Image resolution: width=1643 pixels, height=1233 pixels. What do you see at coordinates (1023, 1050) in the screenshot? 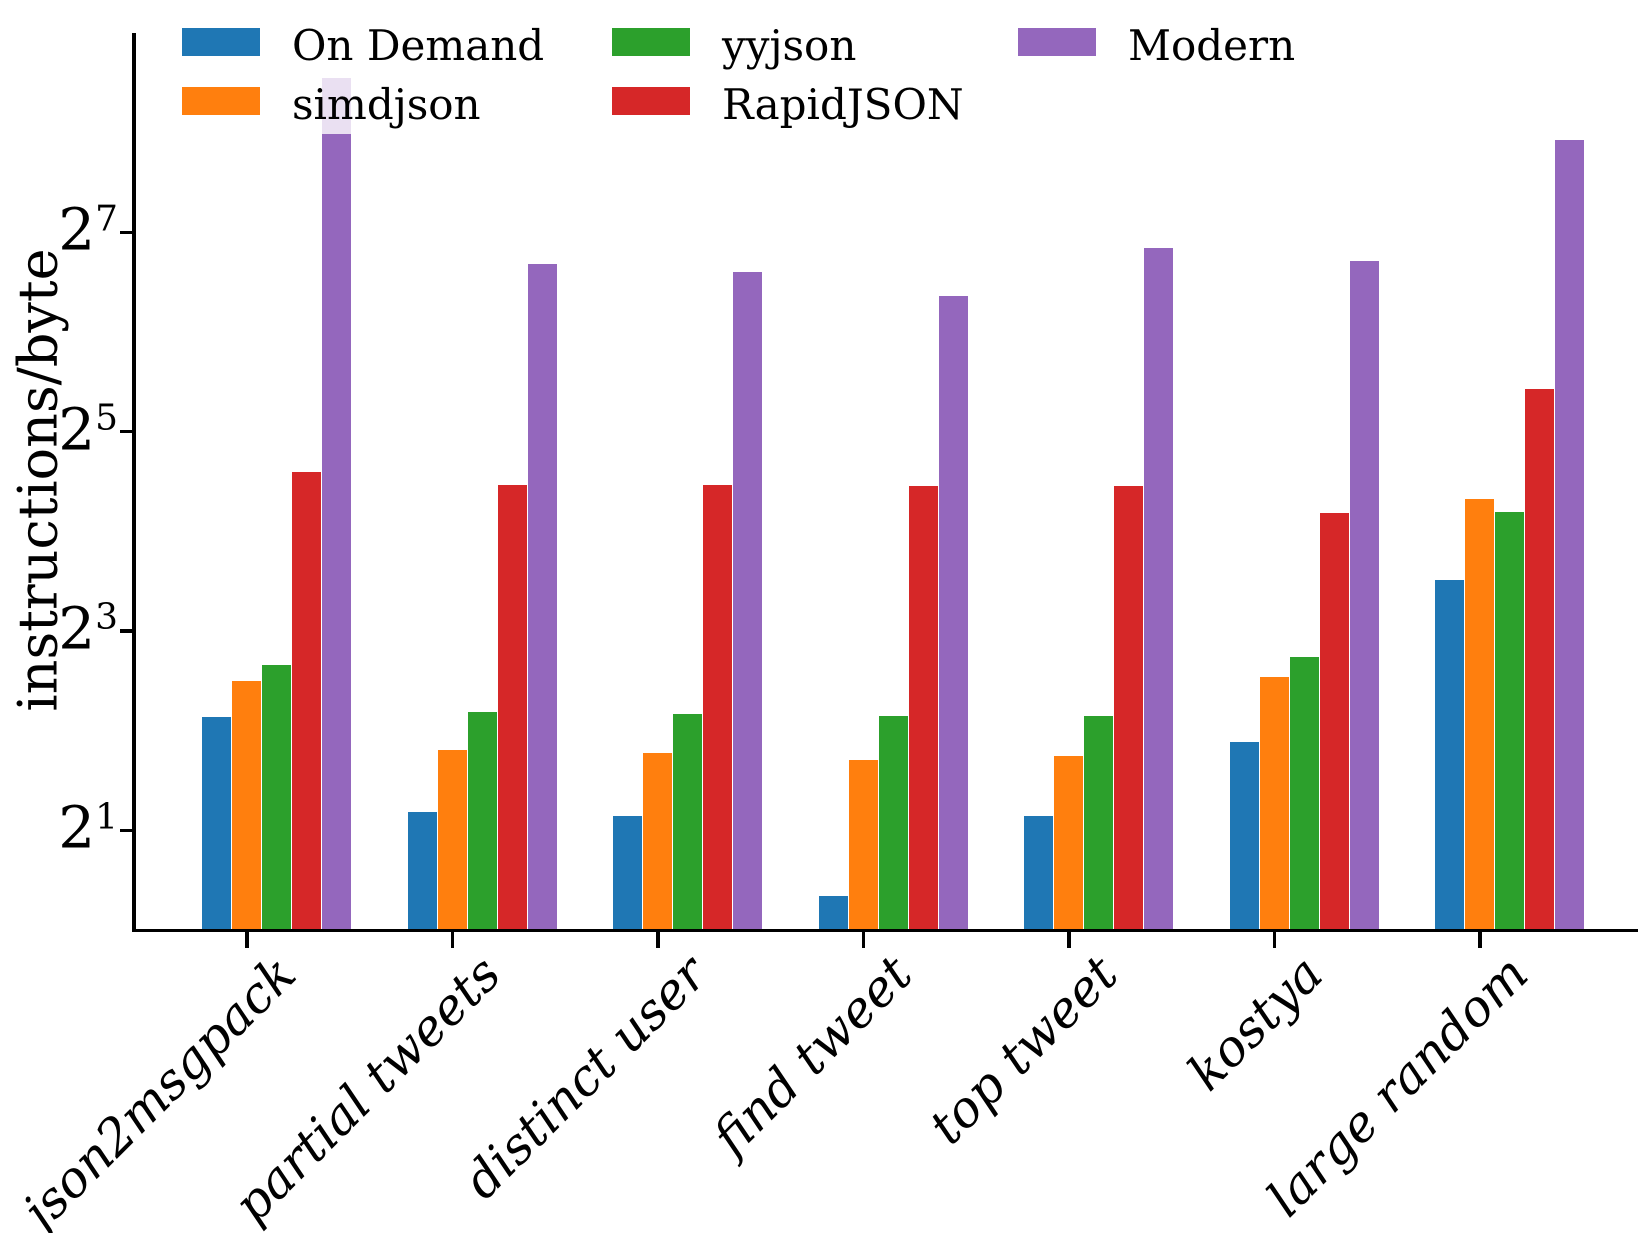
I see `x-tick-label-top-tweet: top tweet` at bounding box center [1023, 1050].